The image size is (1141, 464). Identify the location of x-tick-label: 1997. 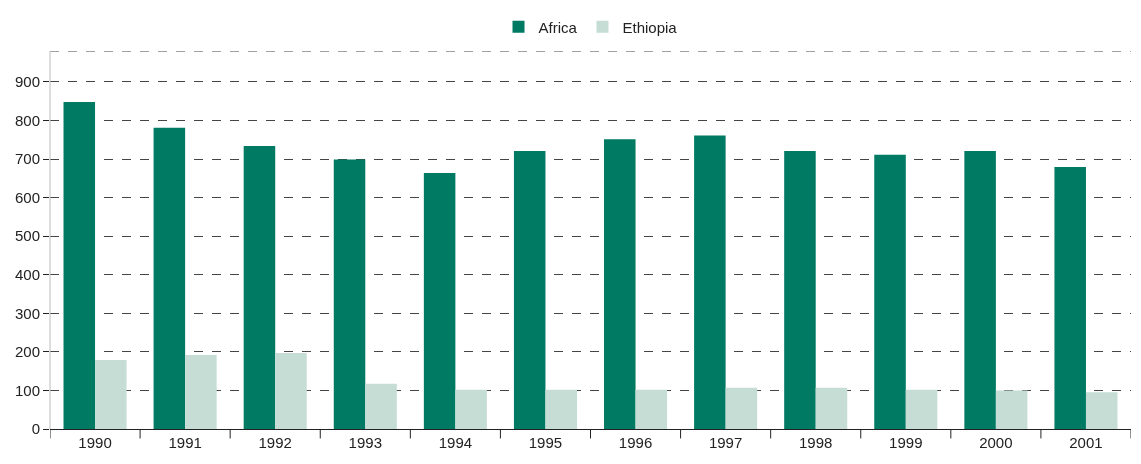
(725, 442).